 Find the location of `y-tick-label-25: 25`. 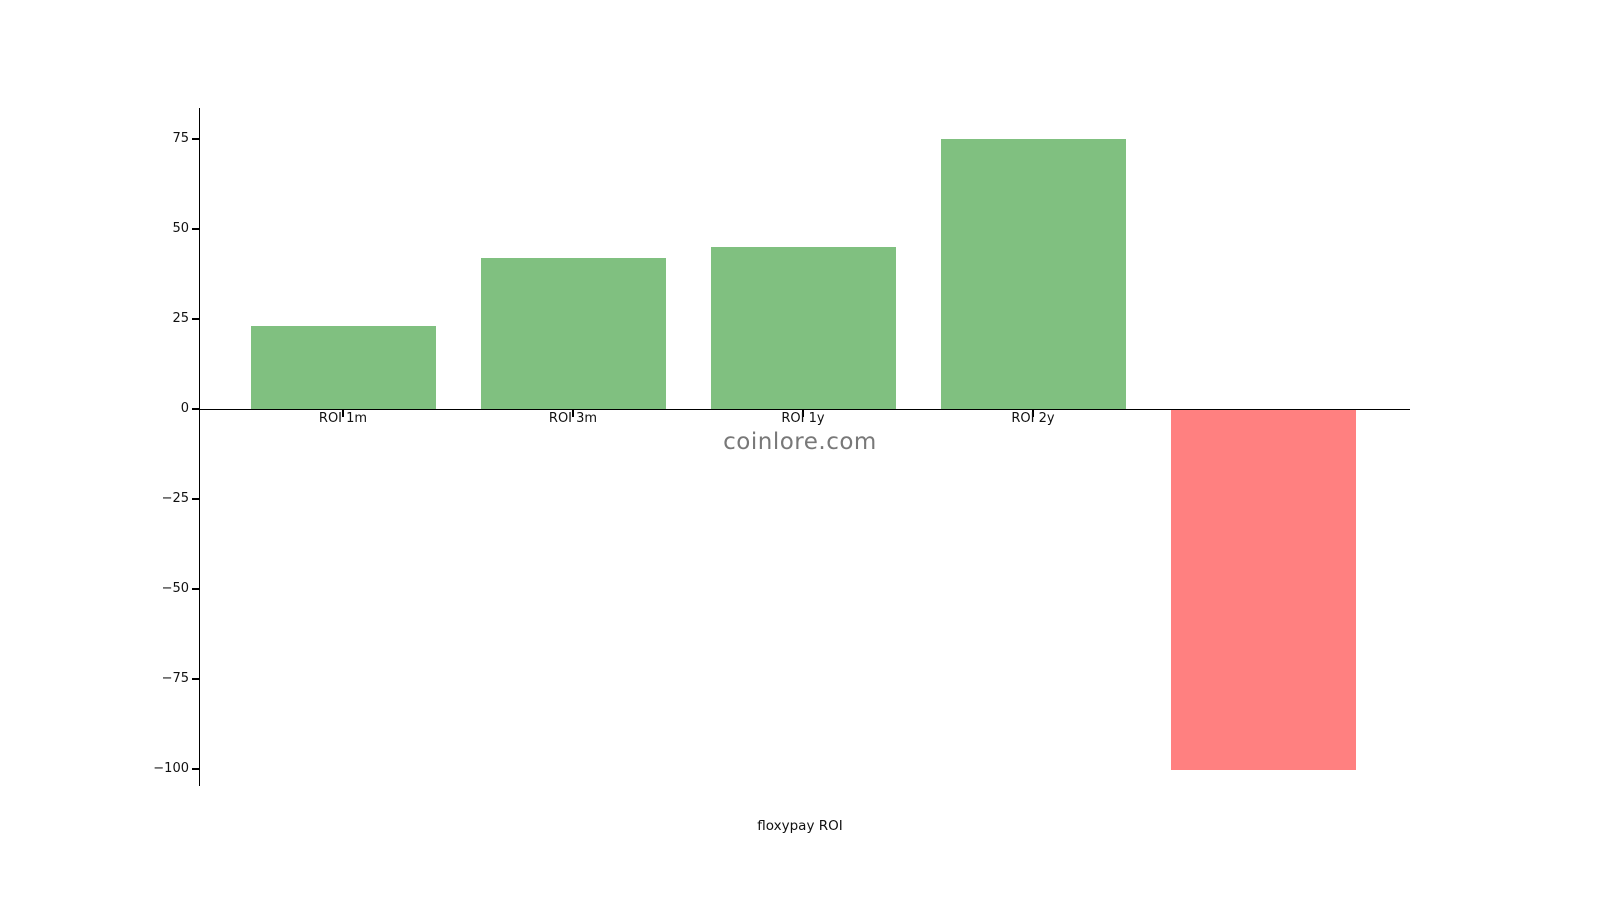

y-tick-label-25: 25 is located at coordinates (180, 318).